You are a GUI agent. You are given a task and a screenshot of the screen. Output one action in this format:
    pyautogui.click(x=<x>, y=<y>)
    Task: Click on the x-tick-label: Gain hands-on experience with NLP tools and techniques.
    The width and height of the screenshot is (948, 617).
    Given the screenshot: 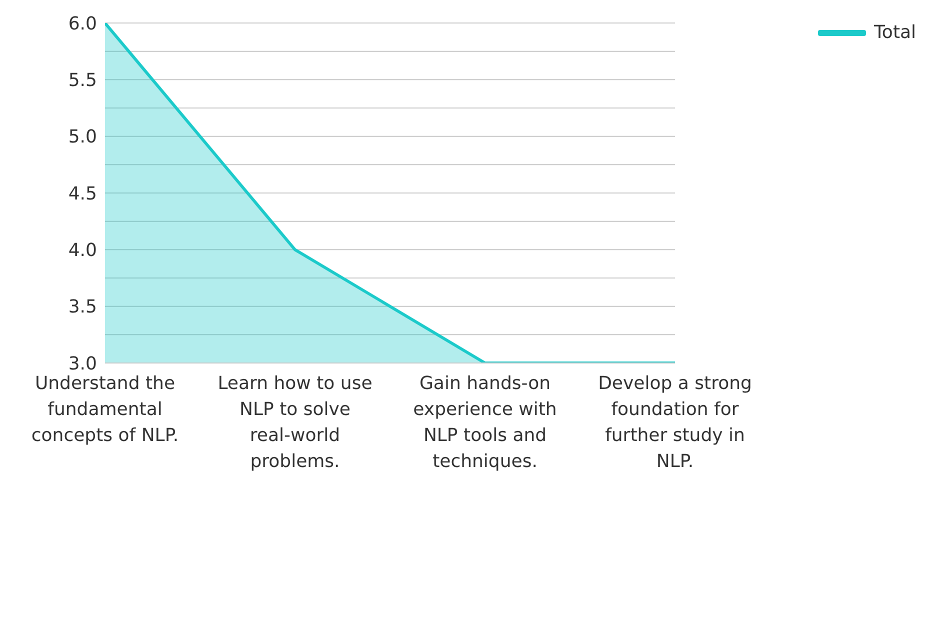 What is the action you would take?
    pyautogui.click(x=485, y=422)
    